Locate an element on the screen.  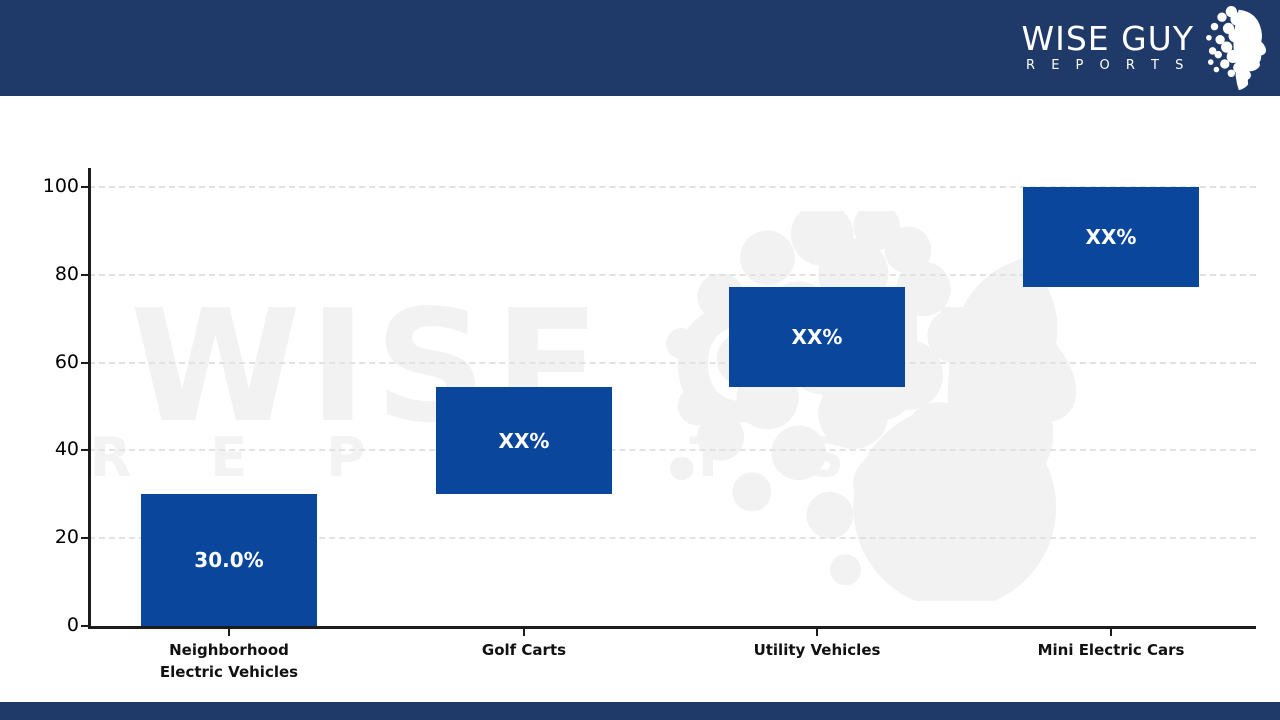
x-axis-line is located at coordinates (672, 627).